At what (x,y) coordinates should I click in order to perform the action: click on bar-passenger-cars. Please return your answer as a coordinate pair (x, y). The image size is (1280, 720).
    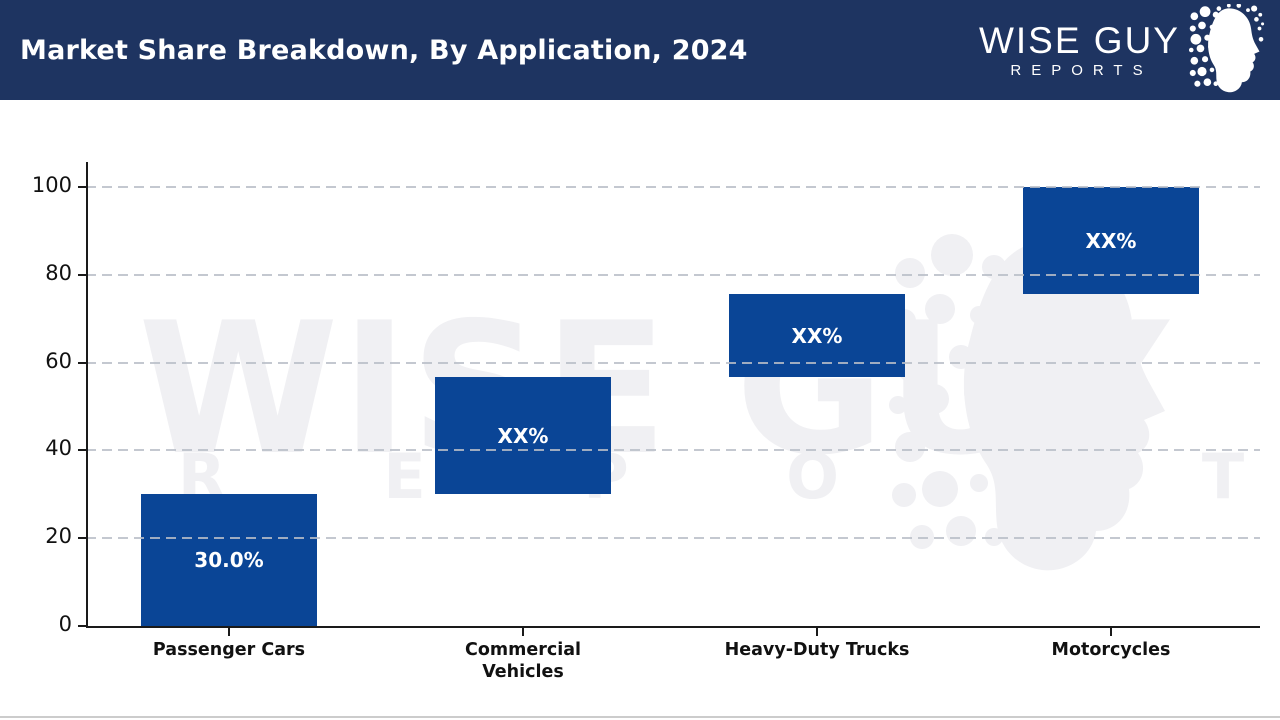
    Looking at the image, I should click on (229, 560).